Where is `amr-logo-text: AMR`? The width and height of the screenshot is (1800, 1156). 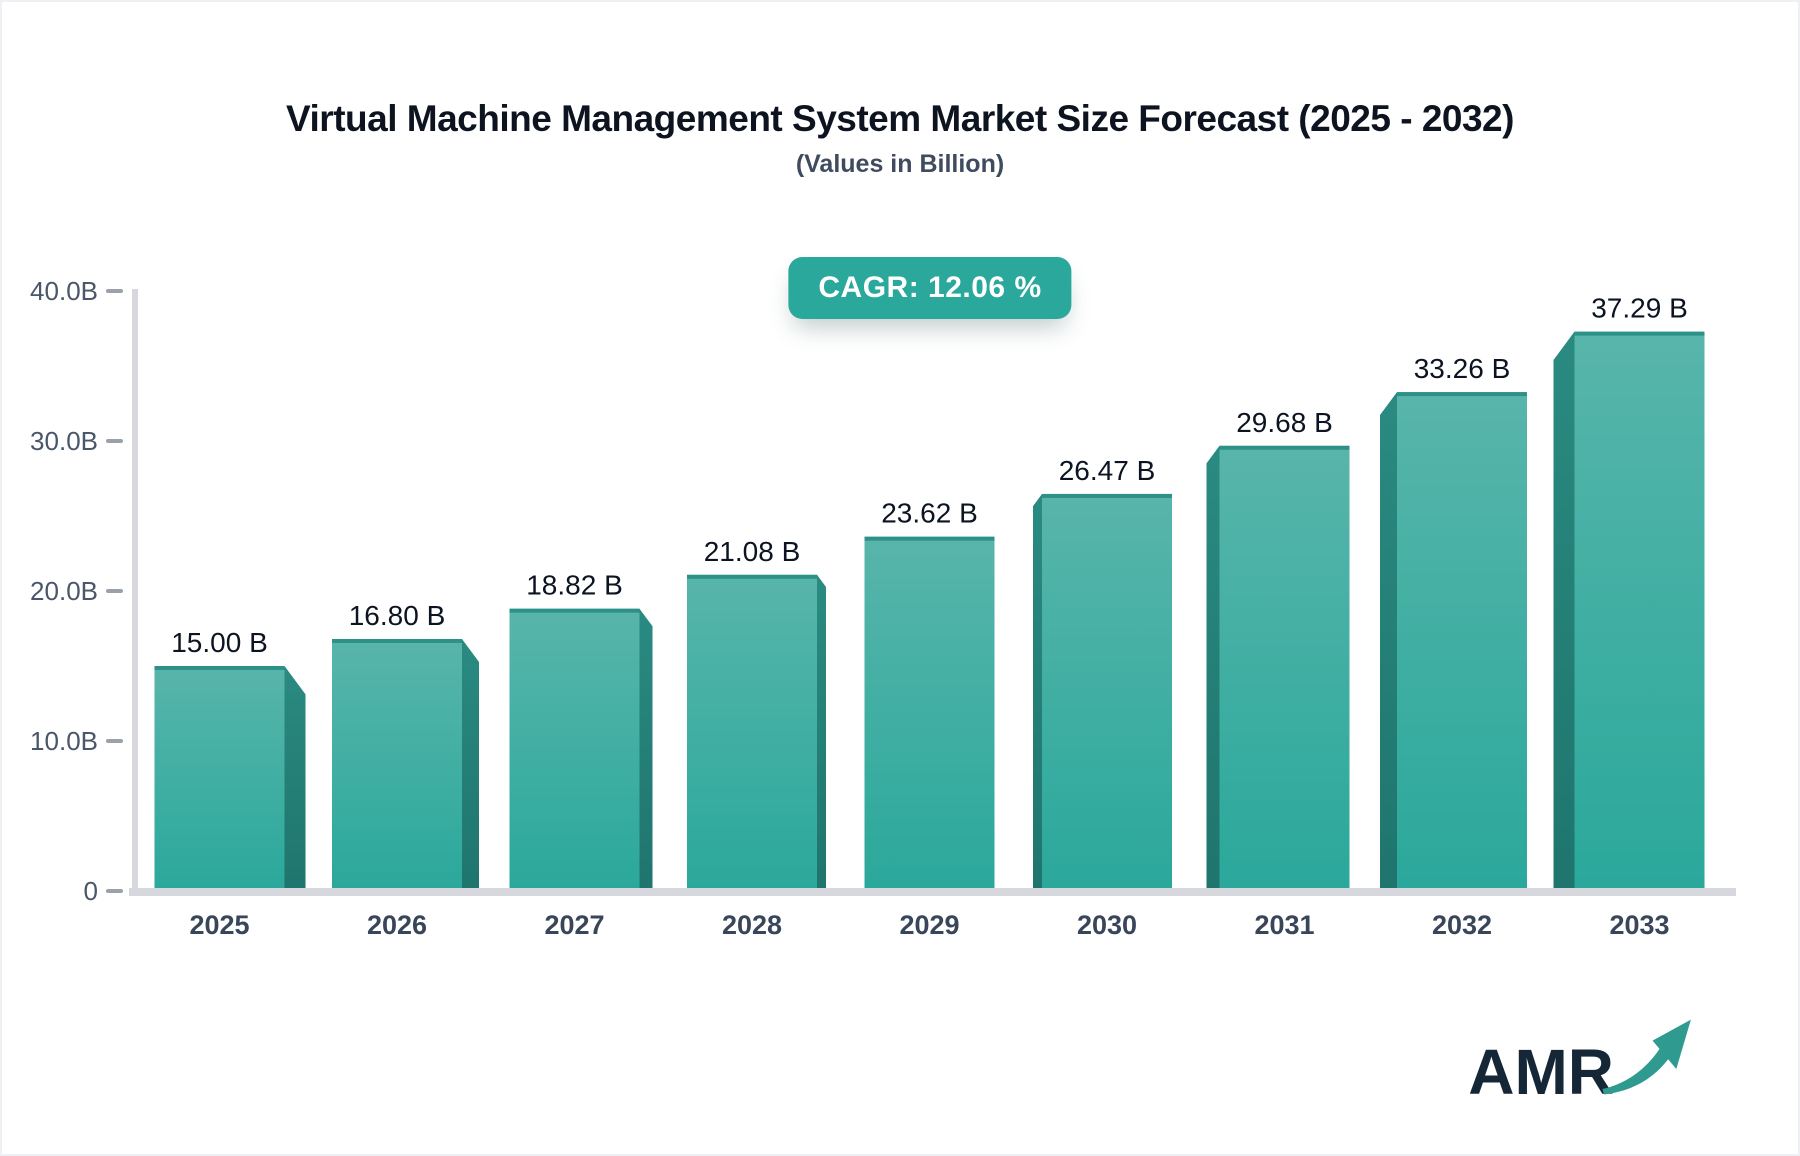
amr-logo-text: AMR is located at coordinates (1541, 1071).